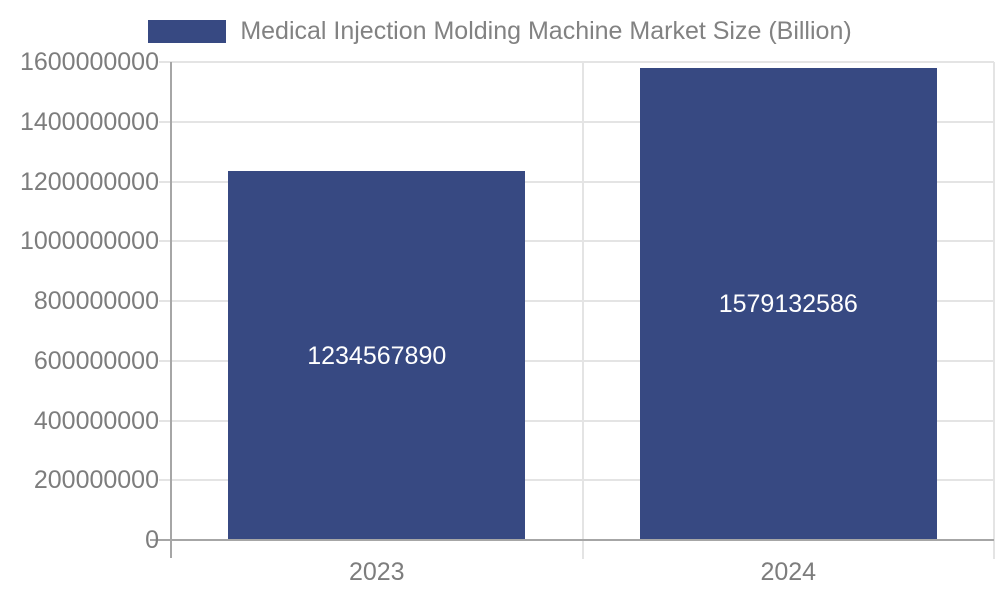  Describe the element at coordinates (96, 480) in the screenshot. I see `y-axis-tick-label: 200000000` at that location.